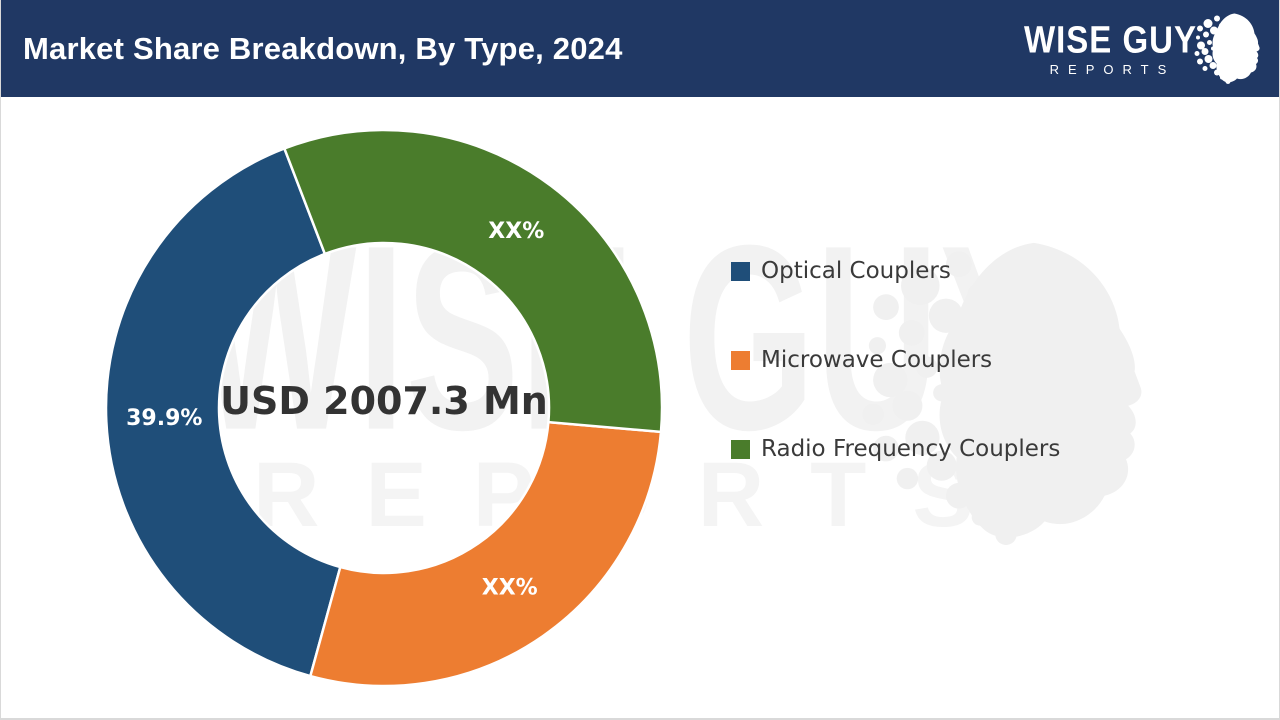 The height and width of the screenshot is (720, 1280). I want to click on logo-subtitle: REPORTS, so click(1112, 69).